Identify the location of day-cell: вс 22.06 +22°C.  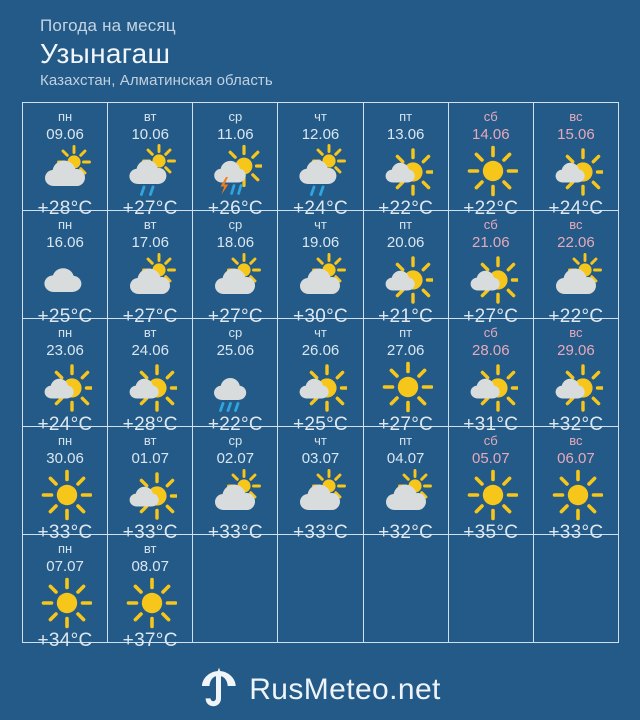
(576, 269).